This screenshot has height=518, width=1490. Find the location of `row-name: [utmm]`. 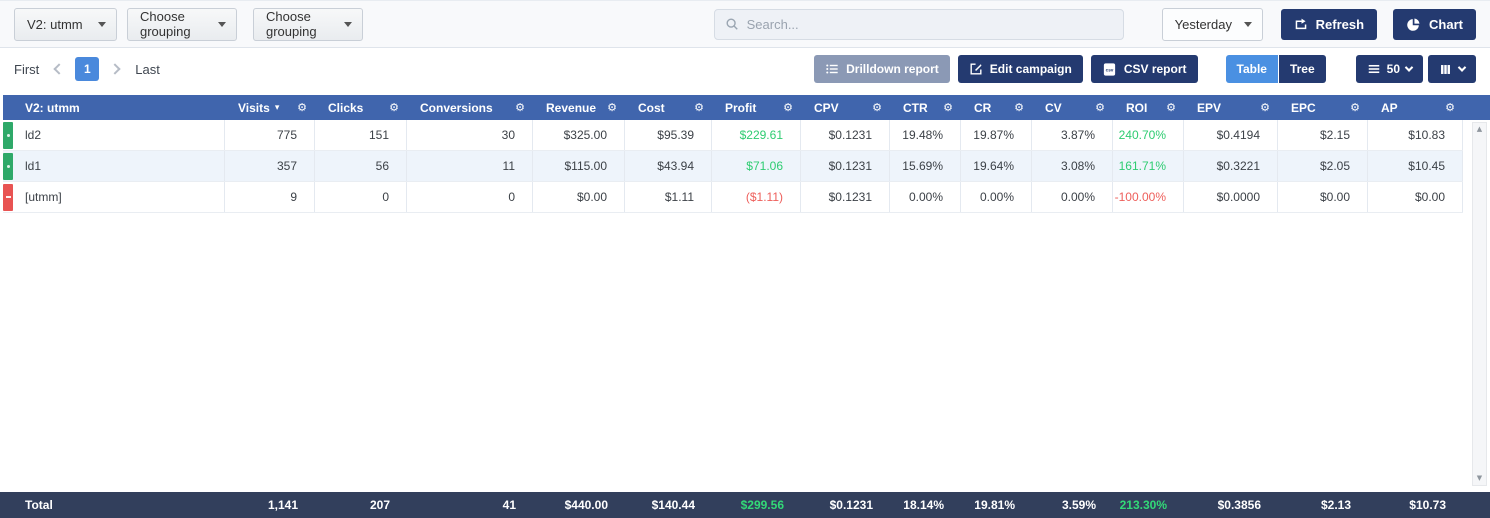

row-name: [utmm] is located at coordinates (43, 197).